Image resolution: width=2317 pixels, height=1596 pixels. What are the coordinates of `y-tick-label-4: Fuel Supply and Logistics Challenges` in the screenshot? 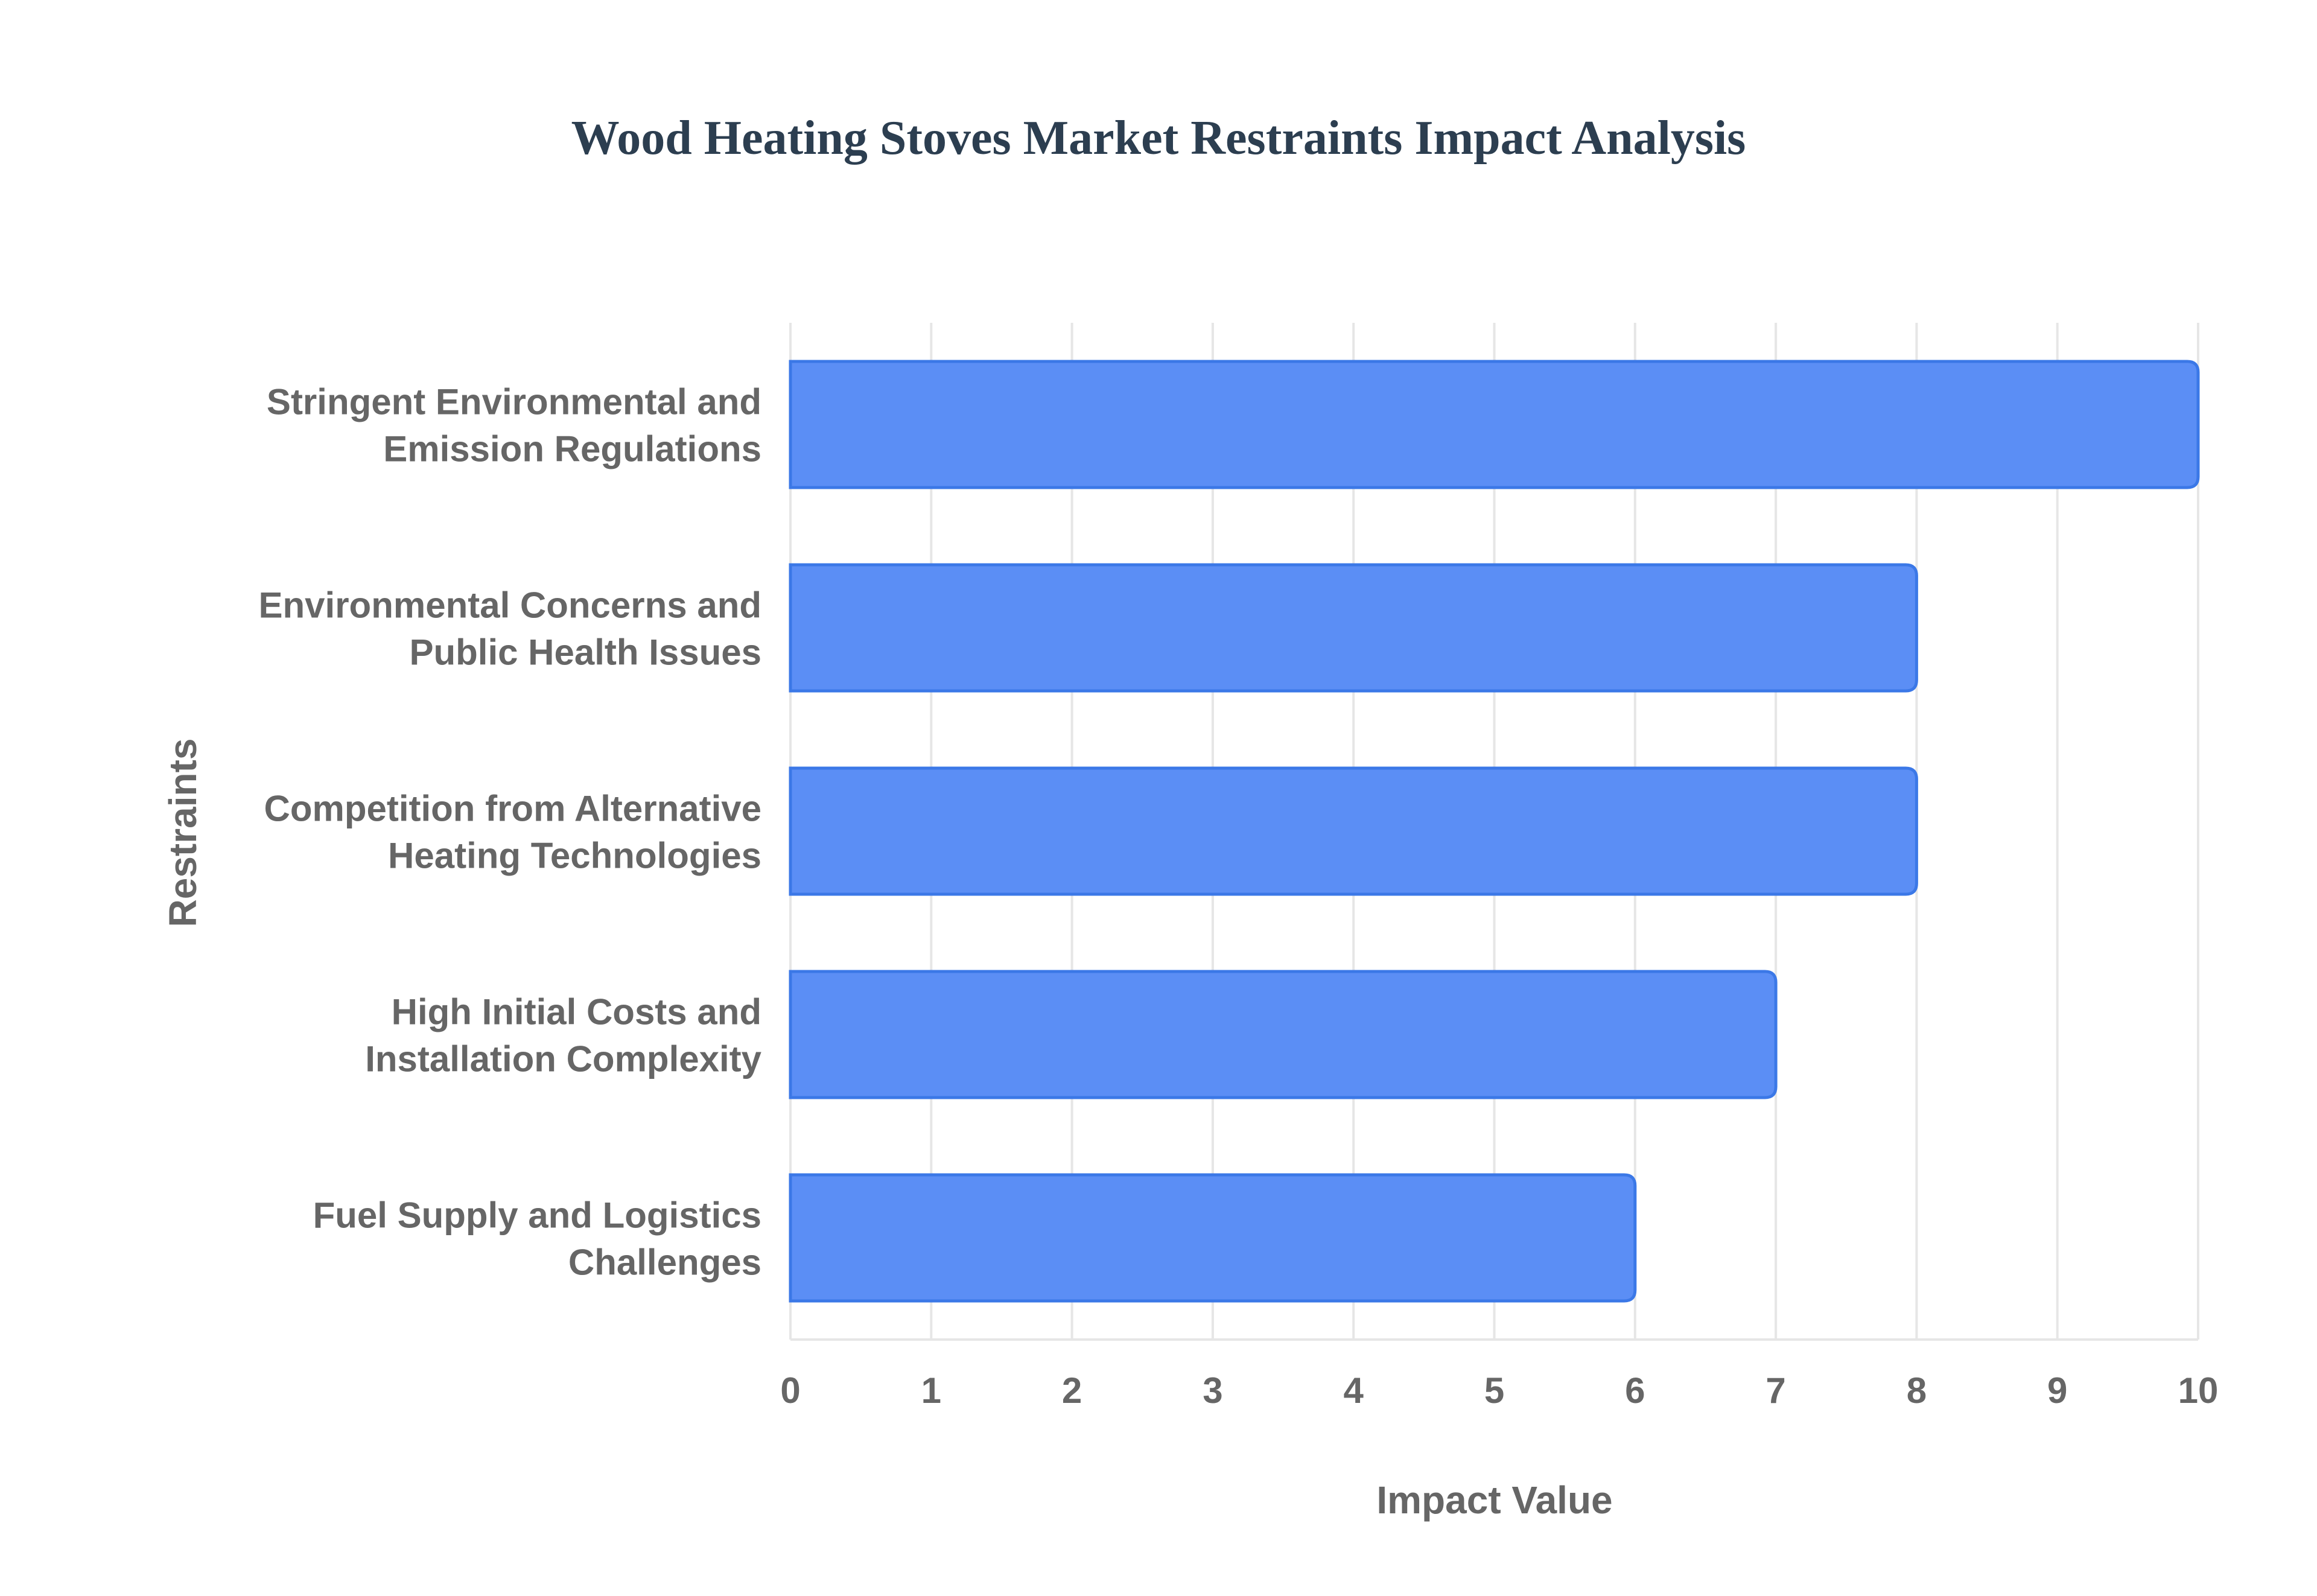 It's located at (537, 1239).